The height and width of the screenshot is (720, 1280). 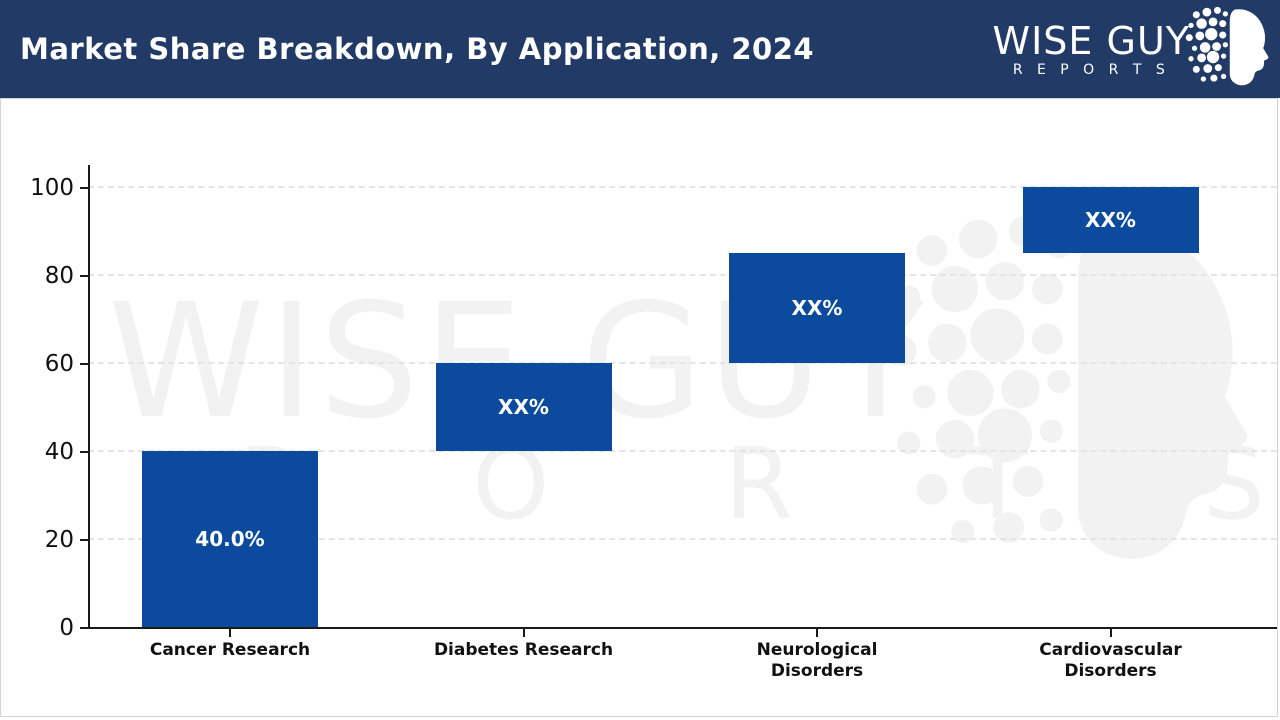 I want to click on y-axis-line, so click(x=89, y=397).